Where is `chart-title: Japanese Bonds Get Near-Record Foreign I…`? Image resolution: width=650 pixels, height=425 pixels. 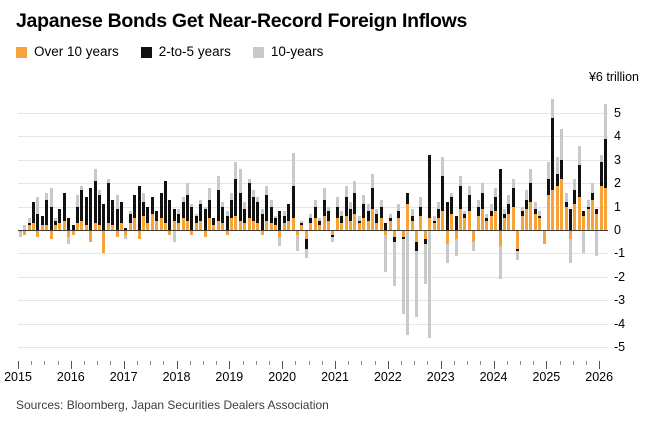
chart-title: Japanese Bonds Get Near-Record Foreign I… is located at coordinates (242, 21).